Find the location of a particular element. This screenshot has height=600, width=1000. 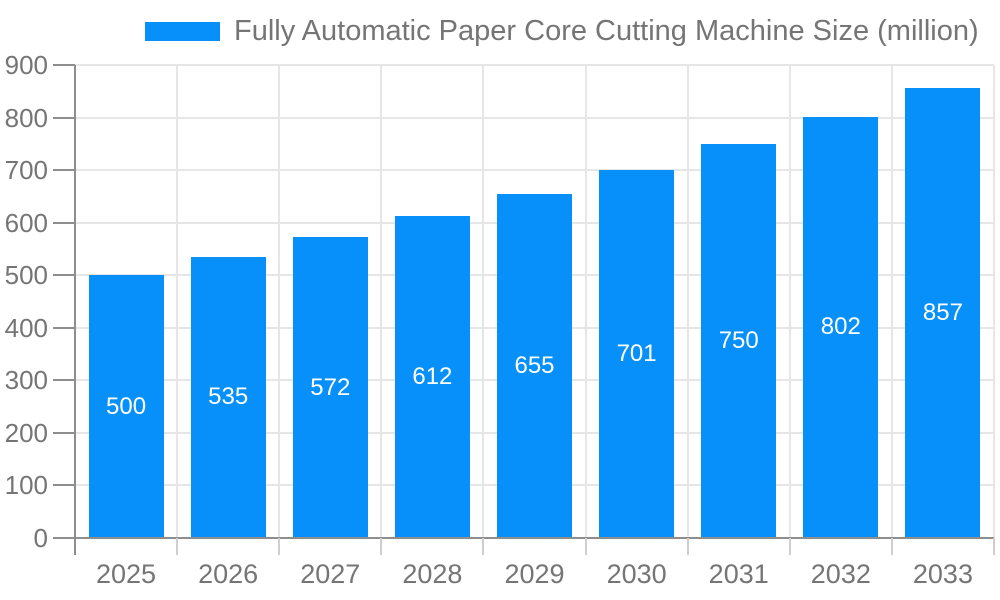

x-axis-line is located at coordinates (534, 538).